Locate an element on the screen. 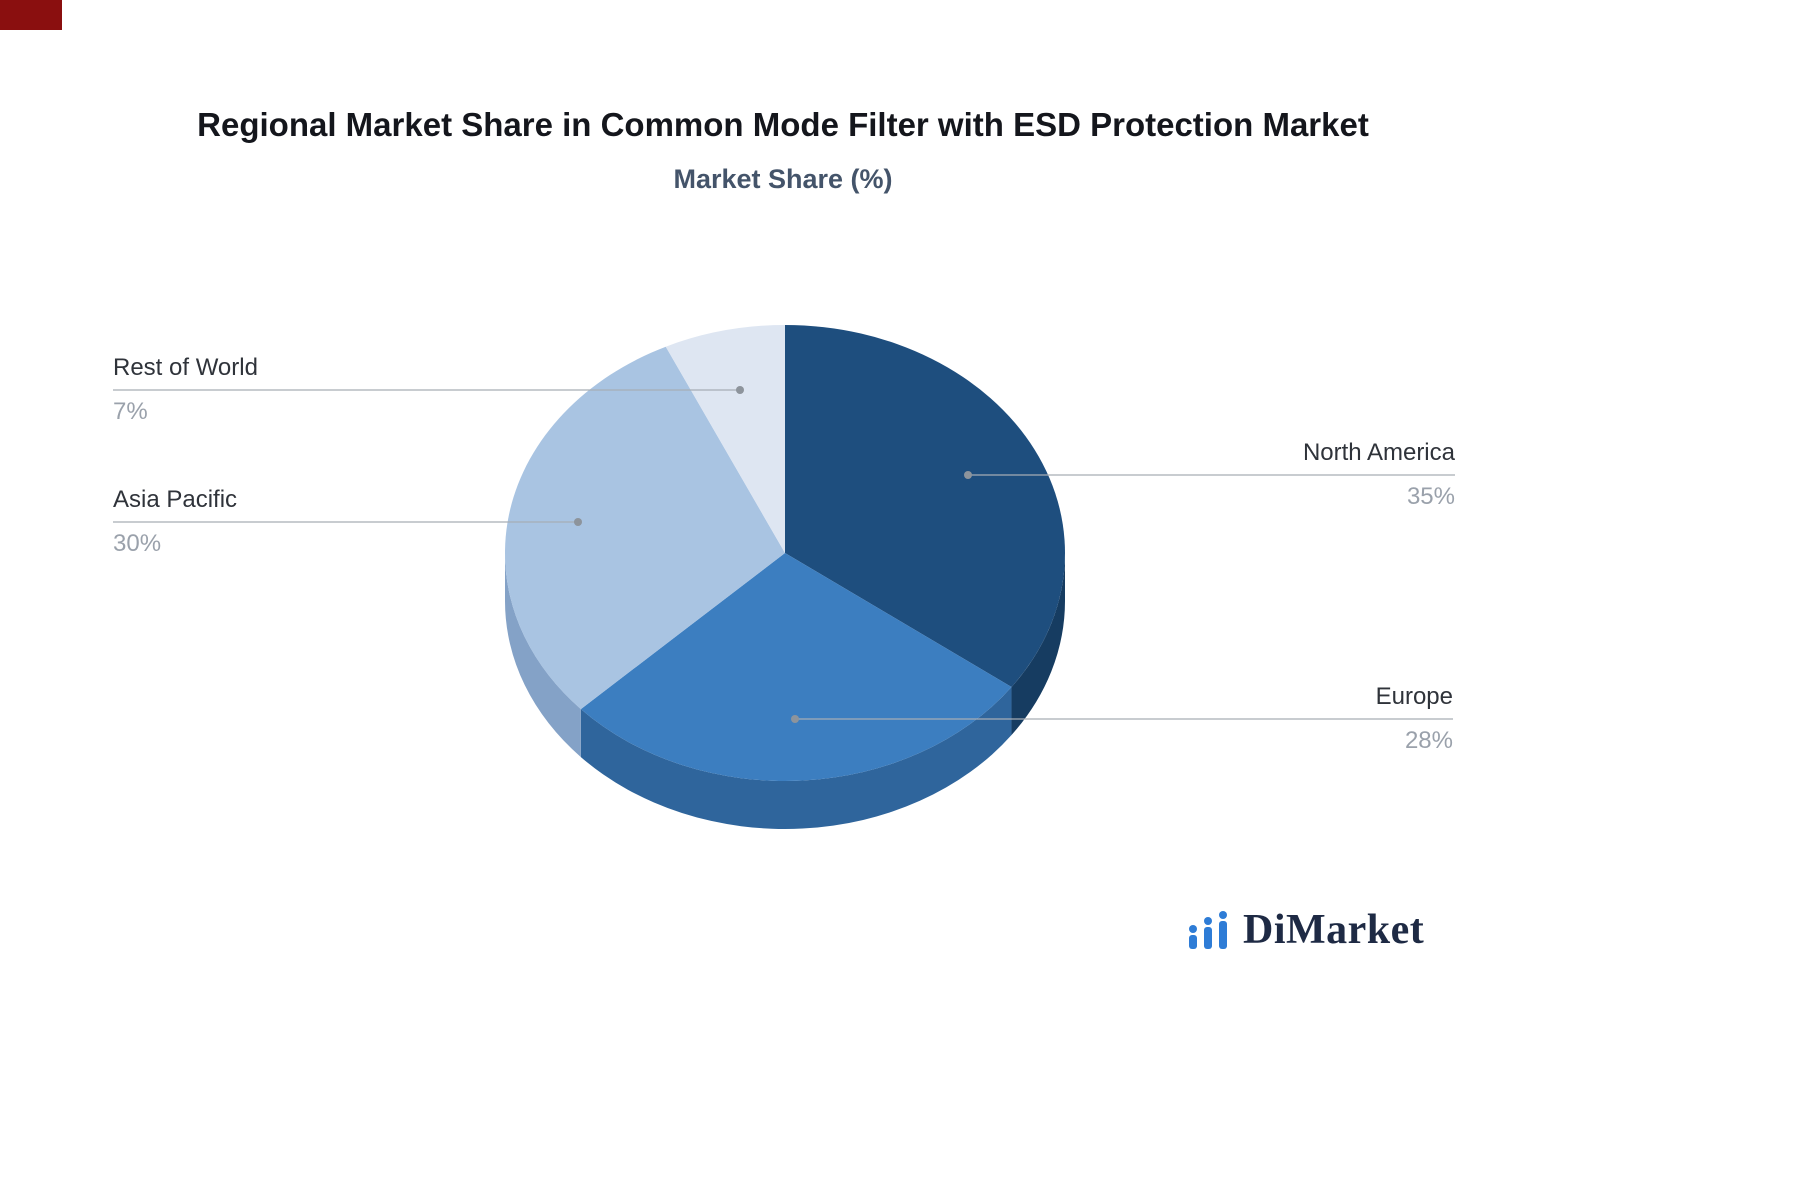  slice-value-europe: 28% is located at coordinates (1428, 740).